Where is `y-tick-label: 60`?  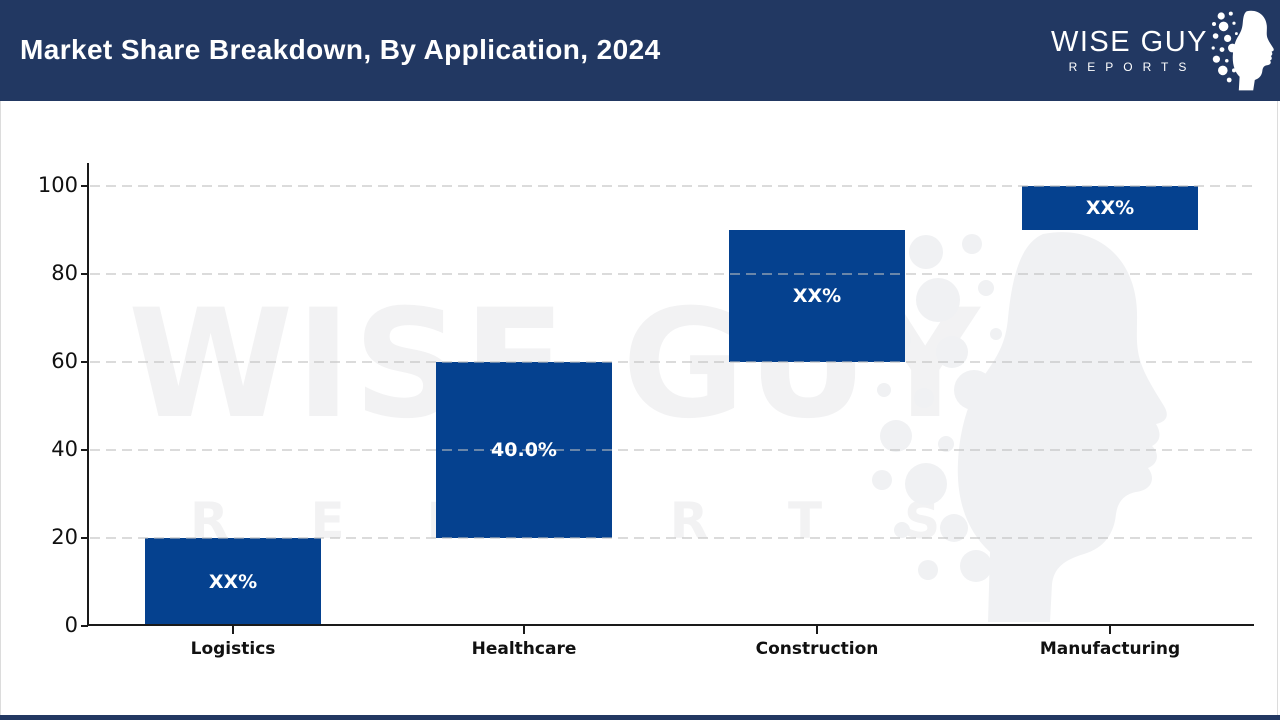
y-tick-label: 60 is located at coordinates (64, 361).